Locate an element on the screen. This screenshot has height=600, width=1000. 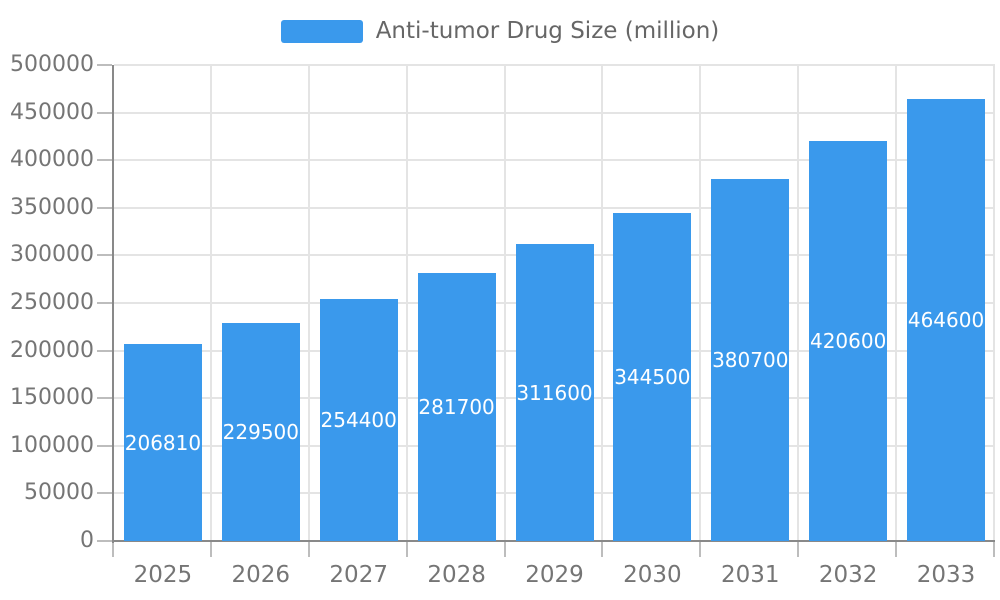
bar: 311600 is located at coordinates (554, 392).